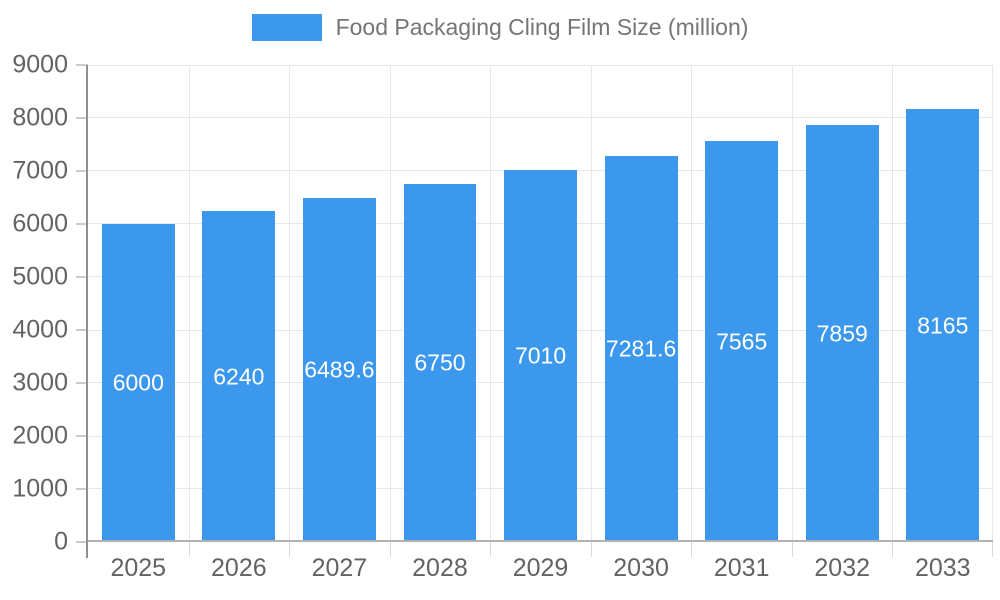  I want to click on y-tick-label: 2000, so click(40, 435).